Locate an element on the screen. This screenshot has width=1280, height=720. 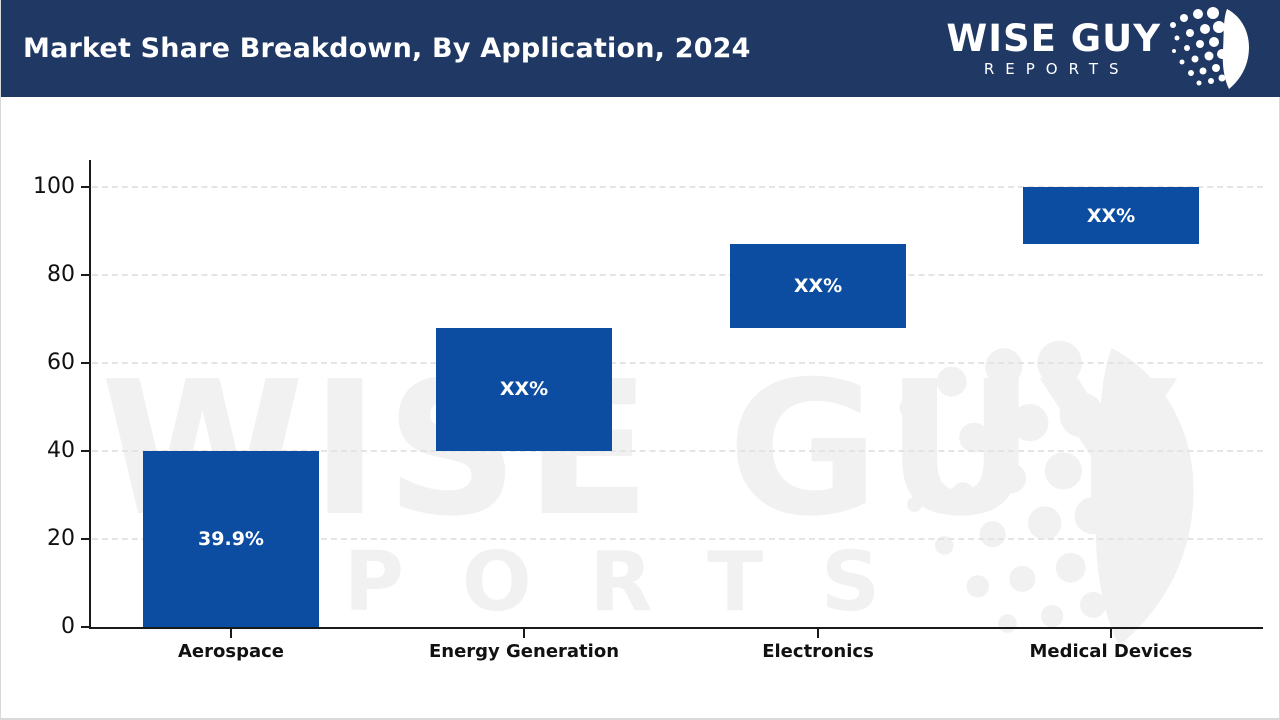
y-axis-line is located at coordinates (90, 394).